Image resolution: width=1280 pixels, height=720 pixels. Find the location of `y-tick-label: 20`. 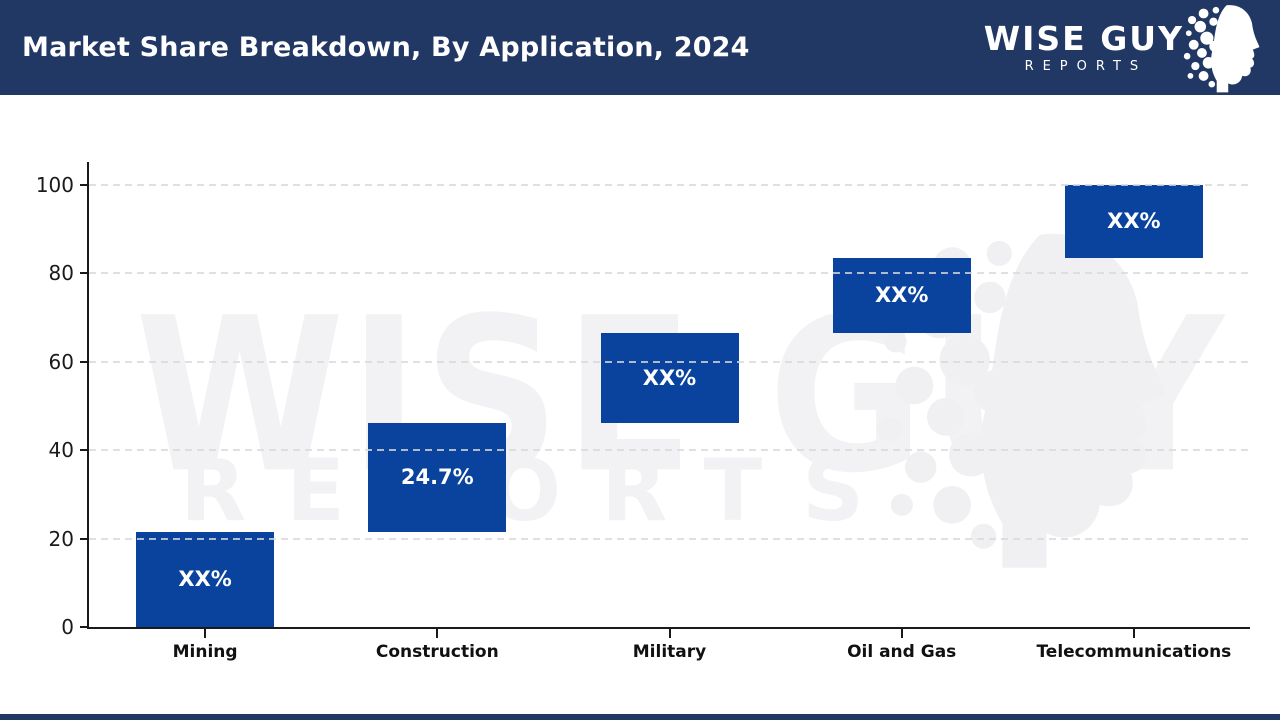

y-tick-label: 20 is located at coordinates (61, 538).